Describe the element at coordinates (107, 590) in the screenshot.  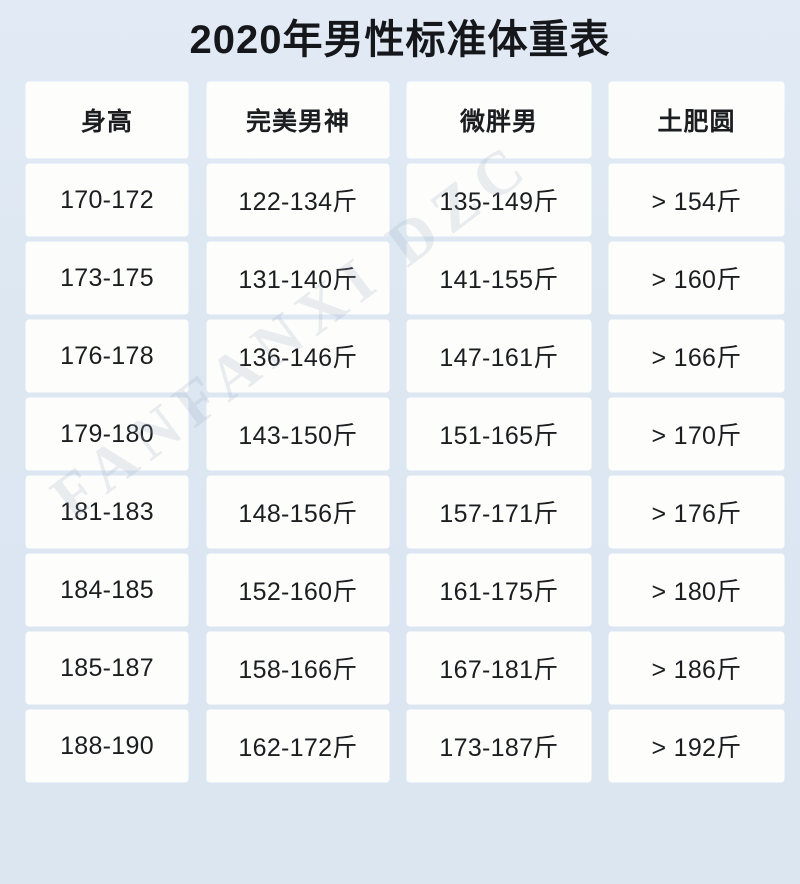
I see `cell-height: 184-185` at that location.